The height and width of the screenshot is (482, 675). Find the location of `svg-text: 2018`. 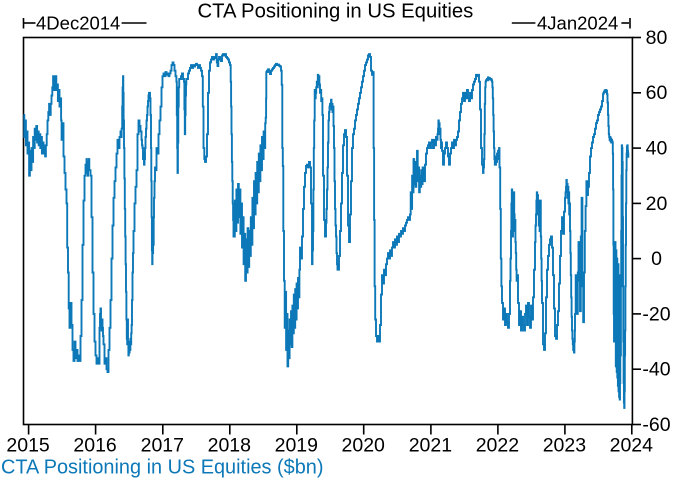

svg-text: 2018 is located at coordinates (229, 446).